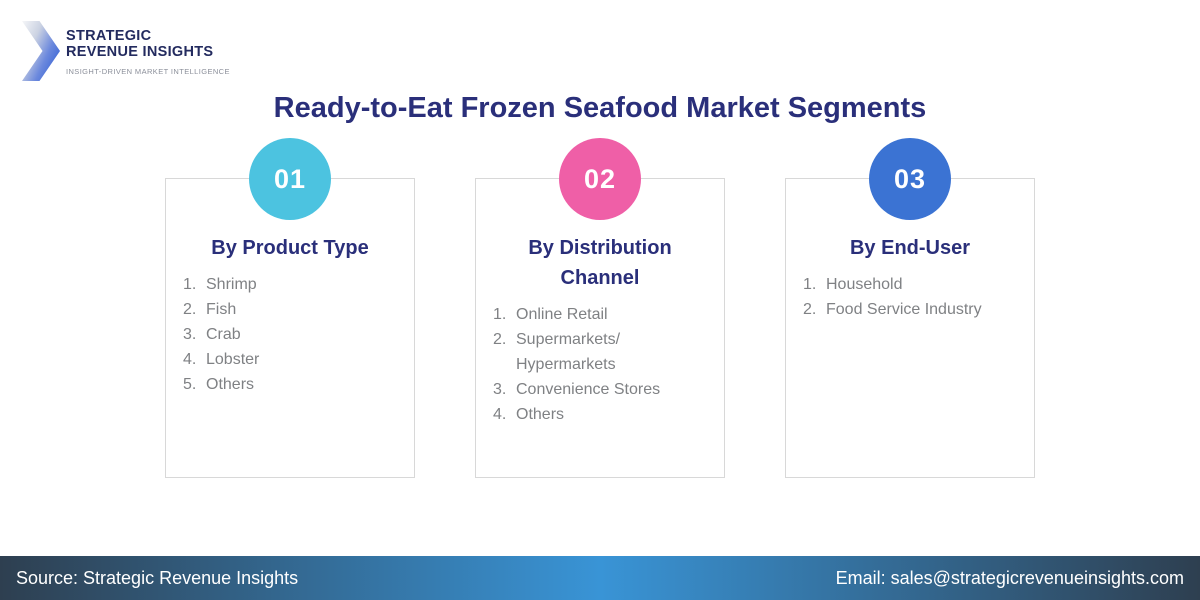  What do you see at coordinates (157, 577) in the screenshot?
I see `footer-source: Source: Strategic Revenue Insights` at bounding box center [157, 577].